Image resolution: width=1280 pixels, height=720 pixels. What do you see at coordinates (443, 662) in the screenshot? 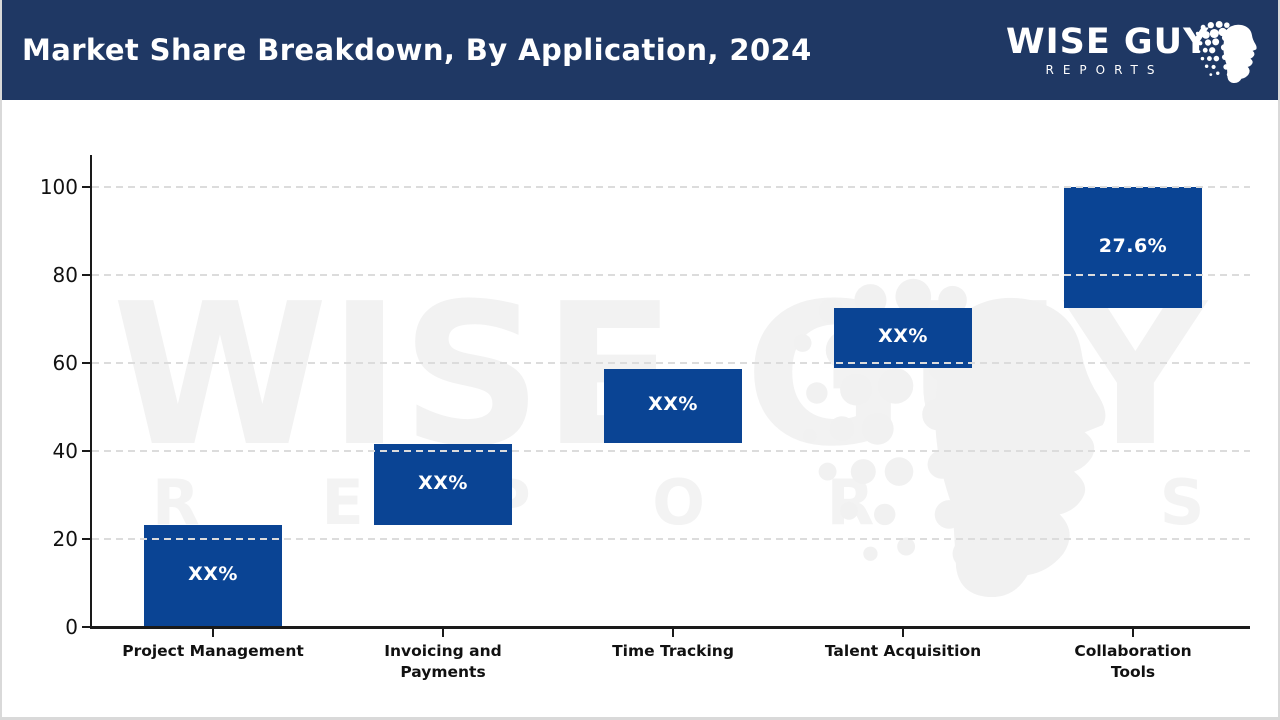
I see `x-category-label: Invoicing and Payments` at bounding box center [443, 662].